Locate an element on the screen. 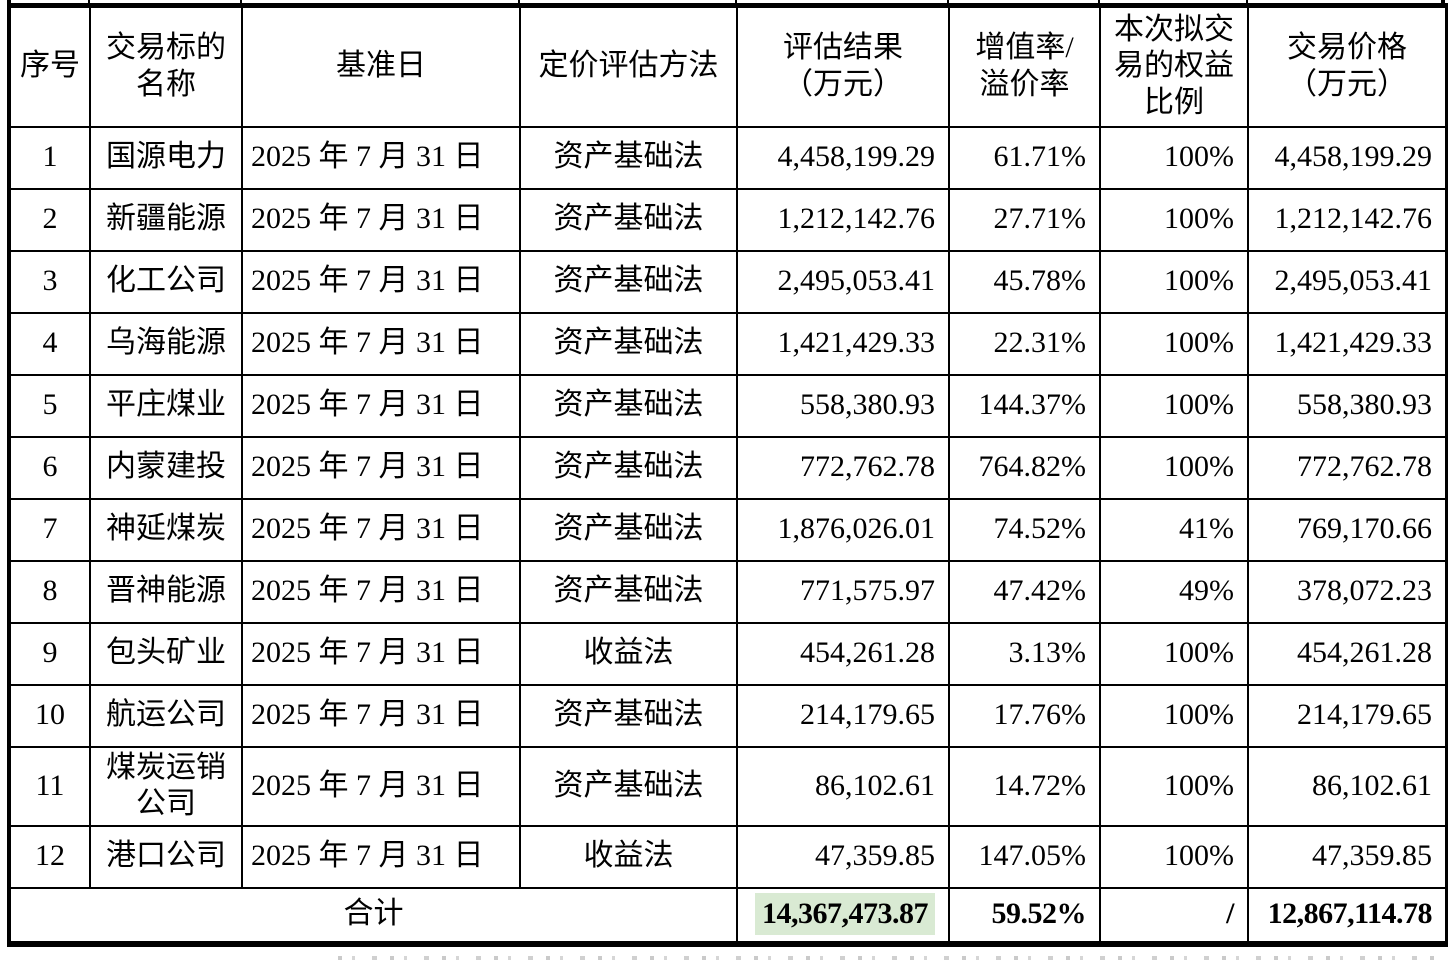 The image size is (1448, 962). col-header-premium-rate: 增值率/ 溢价率 is located at coordinates (1024, 66).